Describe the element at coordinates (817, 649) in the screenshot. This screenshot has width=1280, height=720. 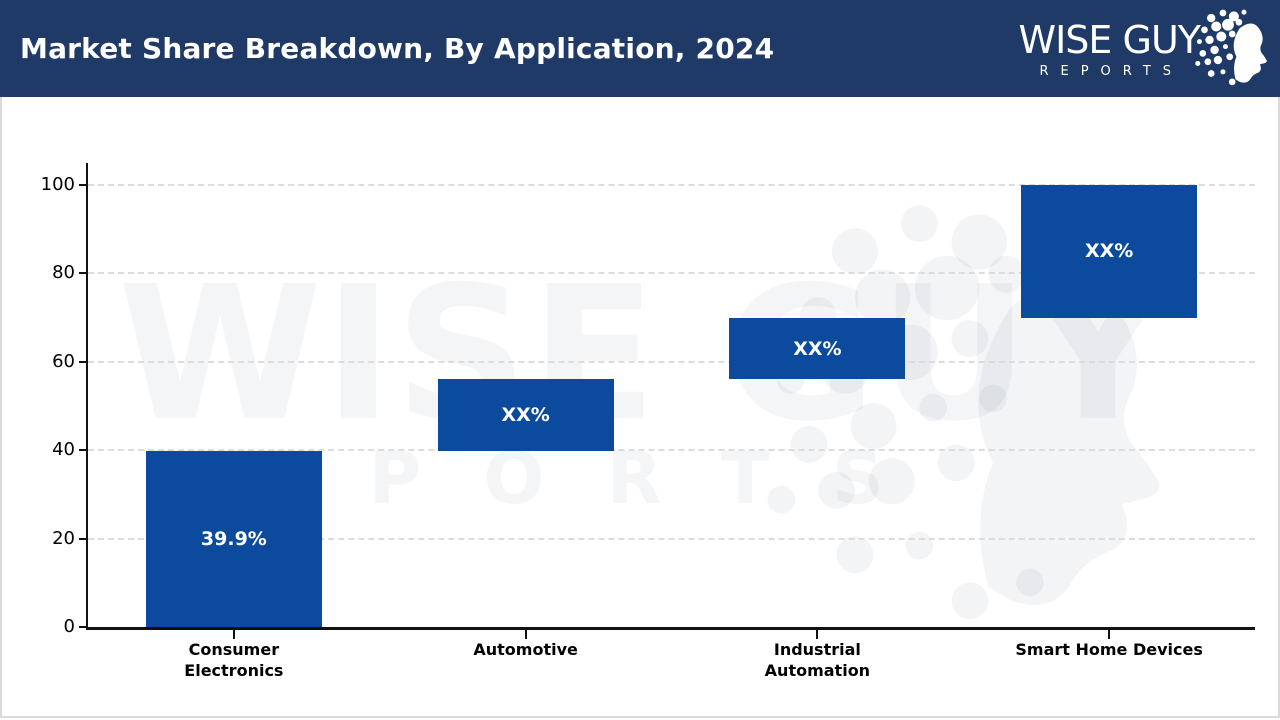
I see `x-category-label-line: Industrial` at that location.